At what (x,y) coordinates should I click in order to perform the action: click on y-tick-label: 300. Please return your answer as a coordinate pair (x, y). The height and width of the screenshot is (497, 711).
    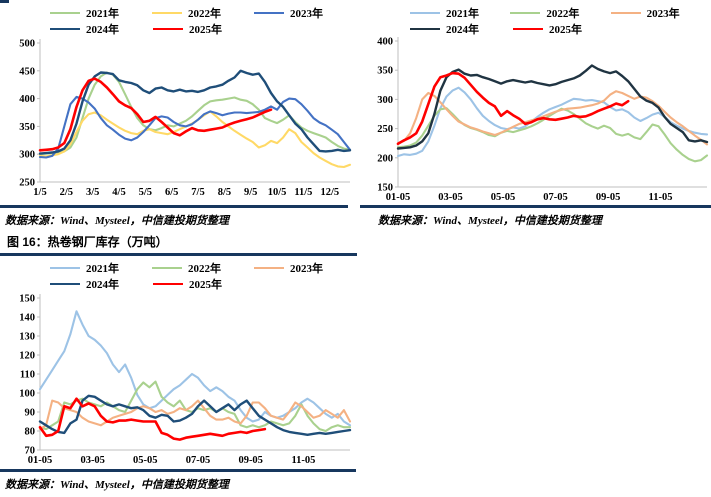
    Looking at the image, I should click on (27, 155).